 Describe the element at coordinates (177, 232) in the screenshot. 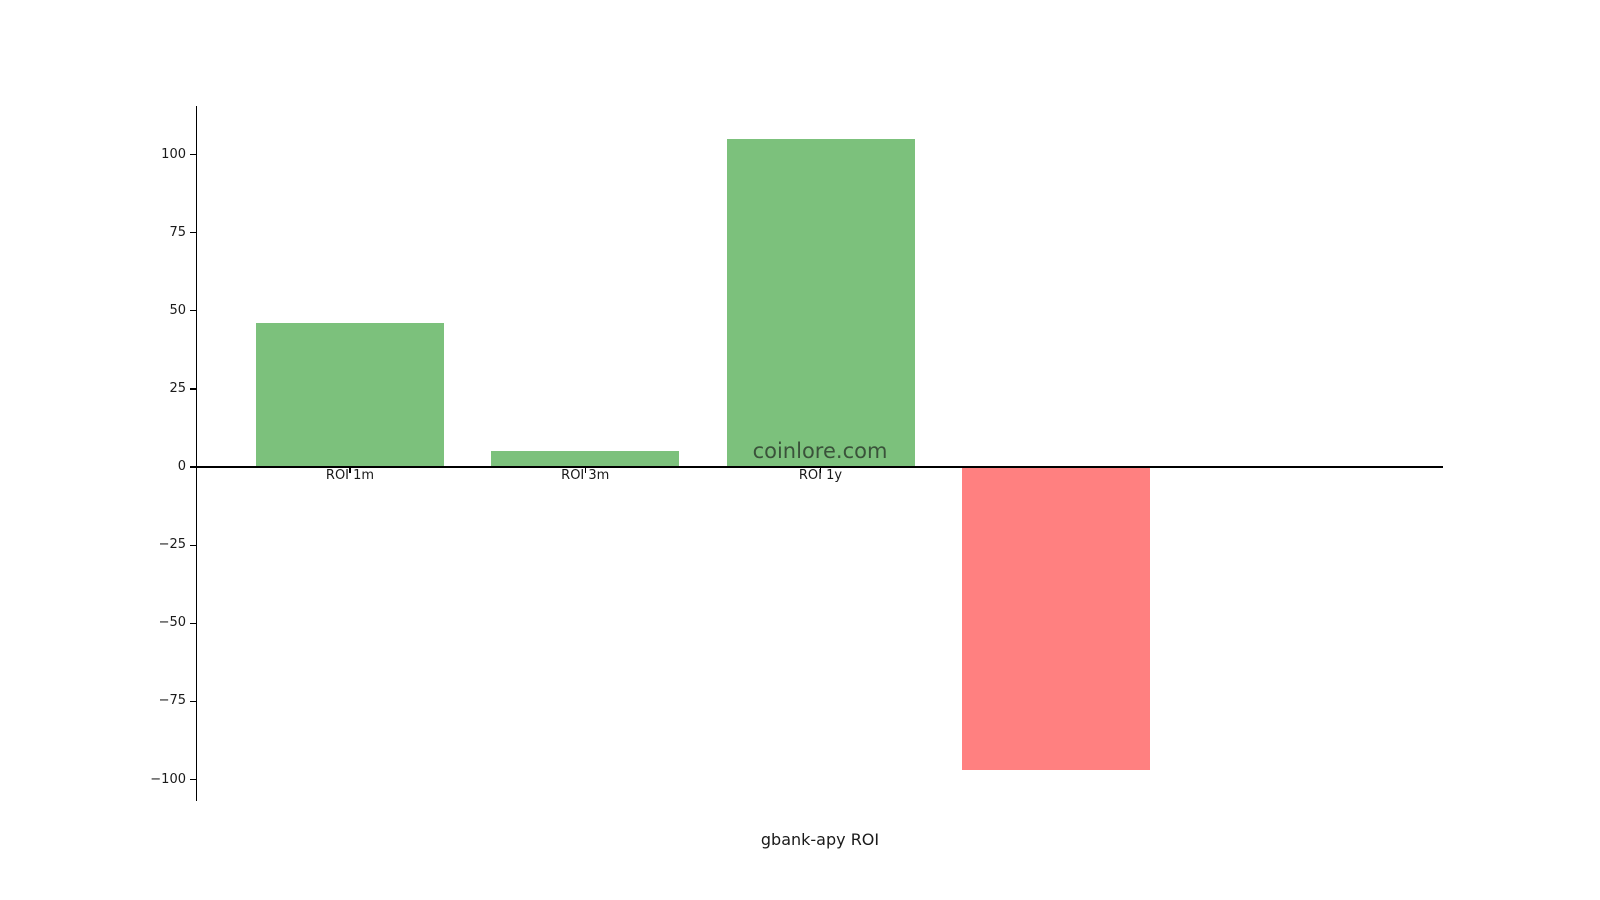

I see `y-tick-label: 75` at that location.